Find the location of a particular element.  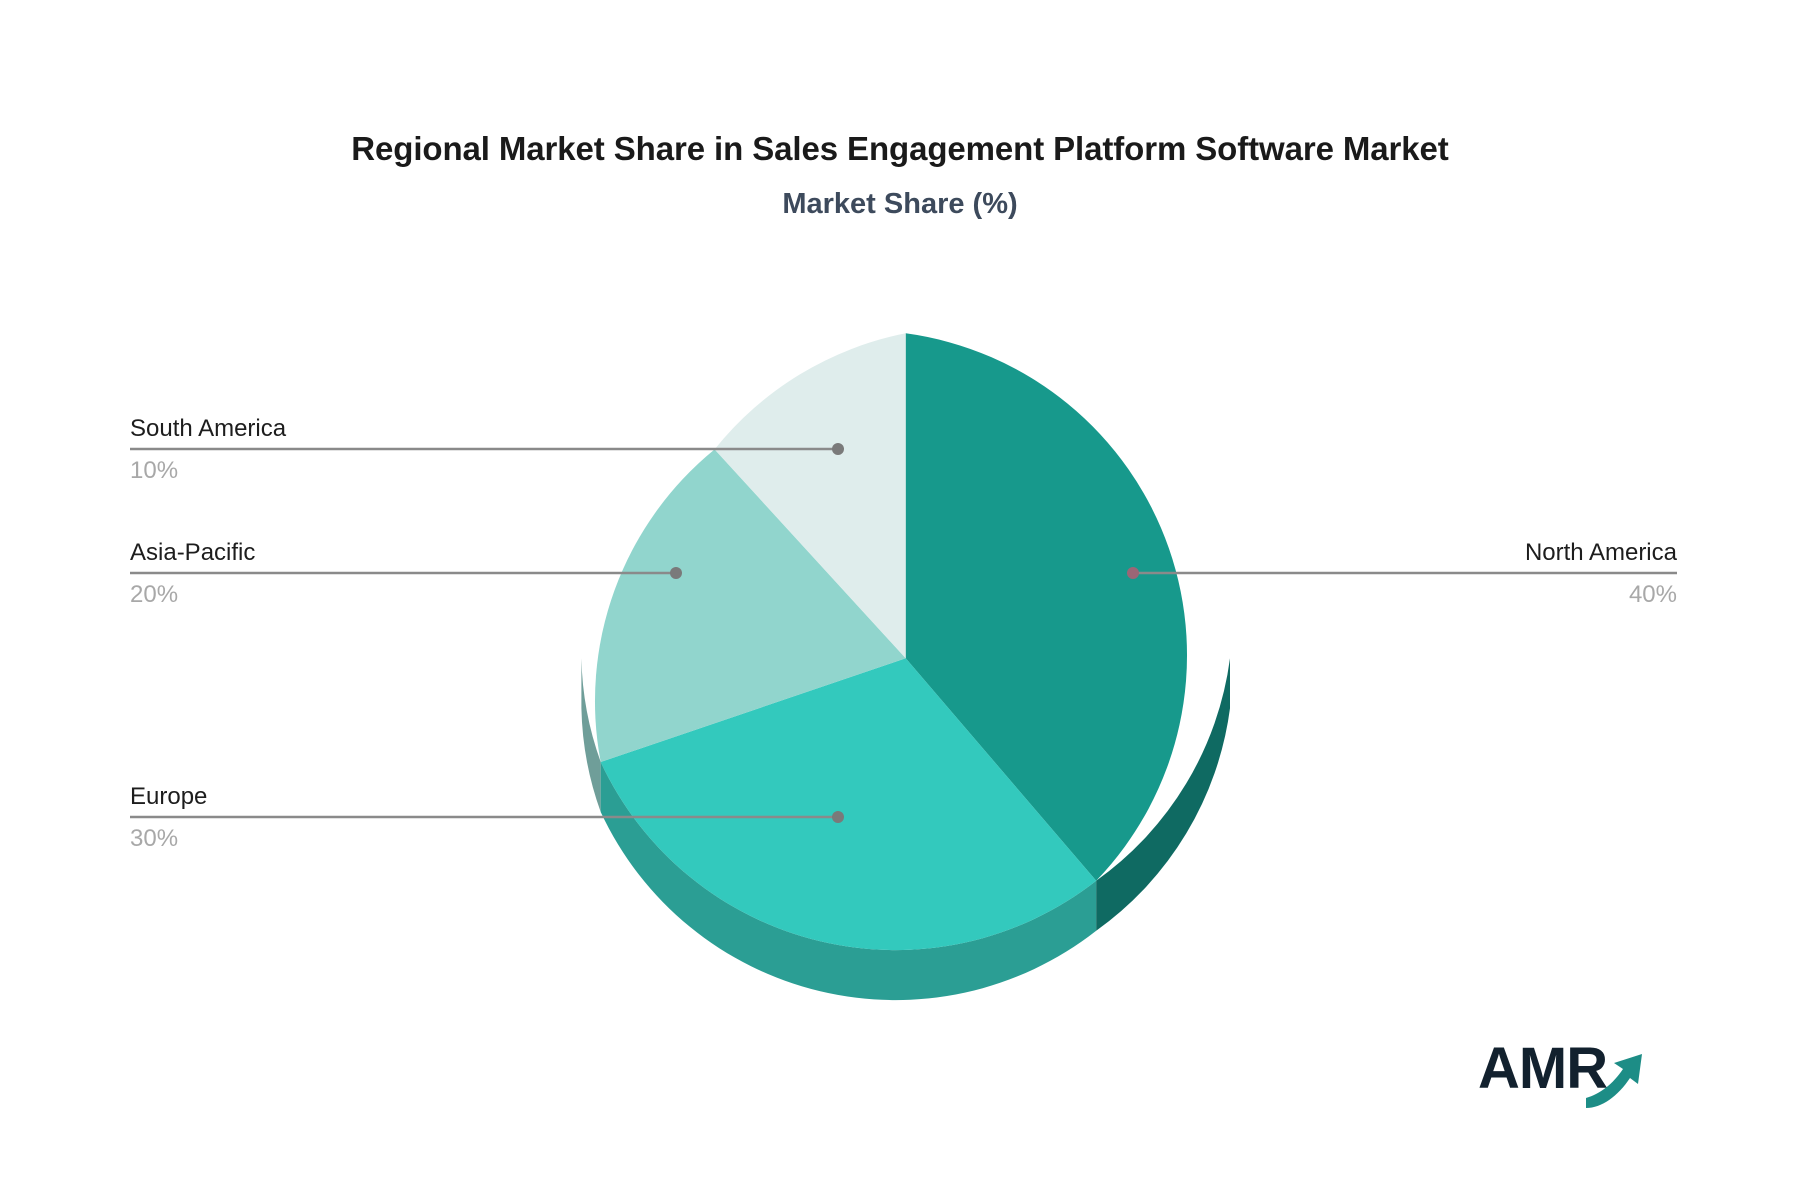

callout-label-europe: Europe is located at coordinates (169, 796).